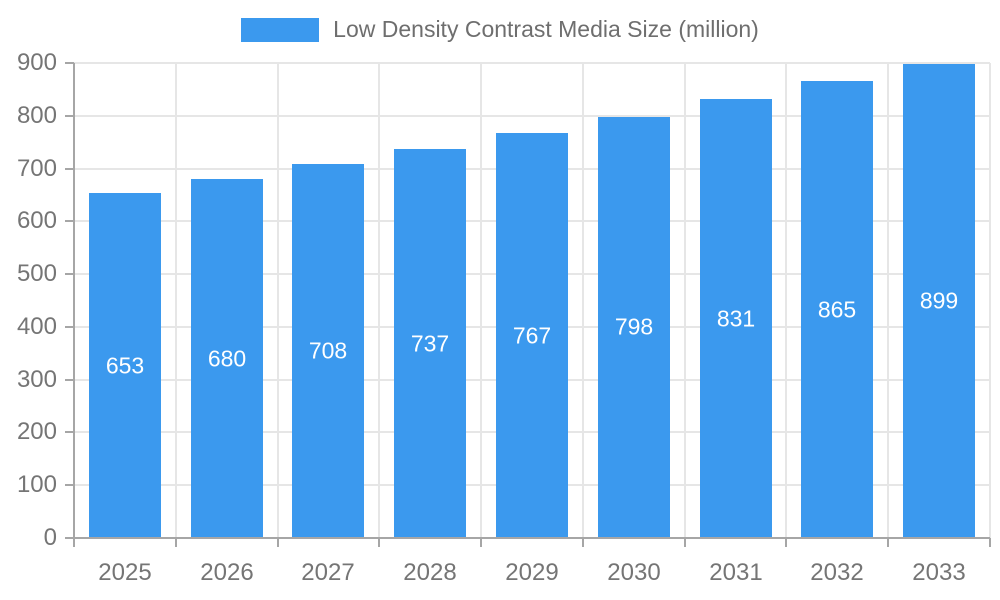 This screenshot has width=1000, height=600. Describe the element at coordinates (36, 379) in the screenshot. I see `y-tick-label: 300` at that location.